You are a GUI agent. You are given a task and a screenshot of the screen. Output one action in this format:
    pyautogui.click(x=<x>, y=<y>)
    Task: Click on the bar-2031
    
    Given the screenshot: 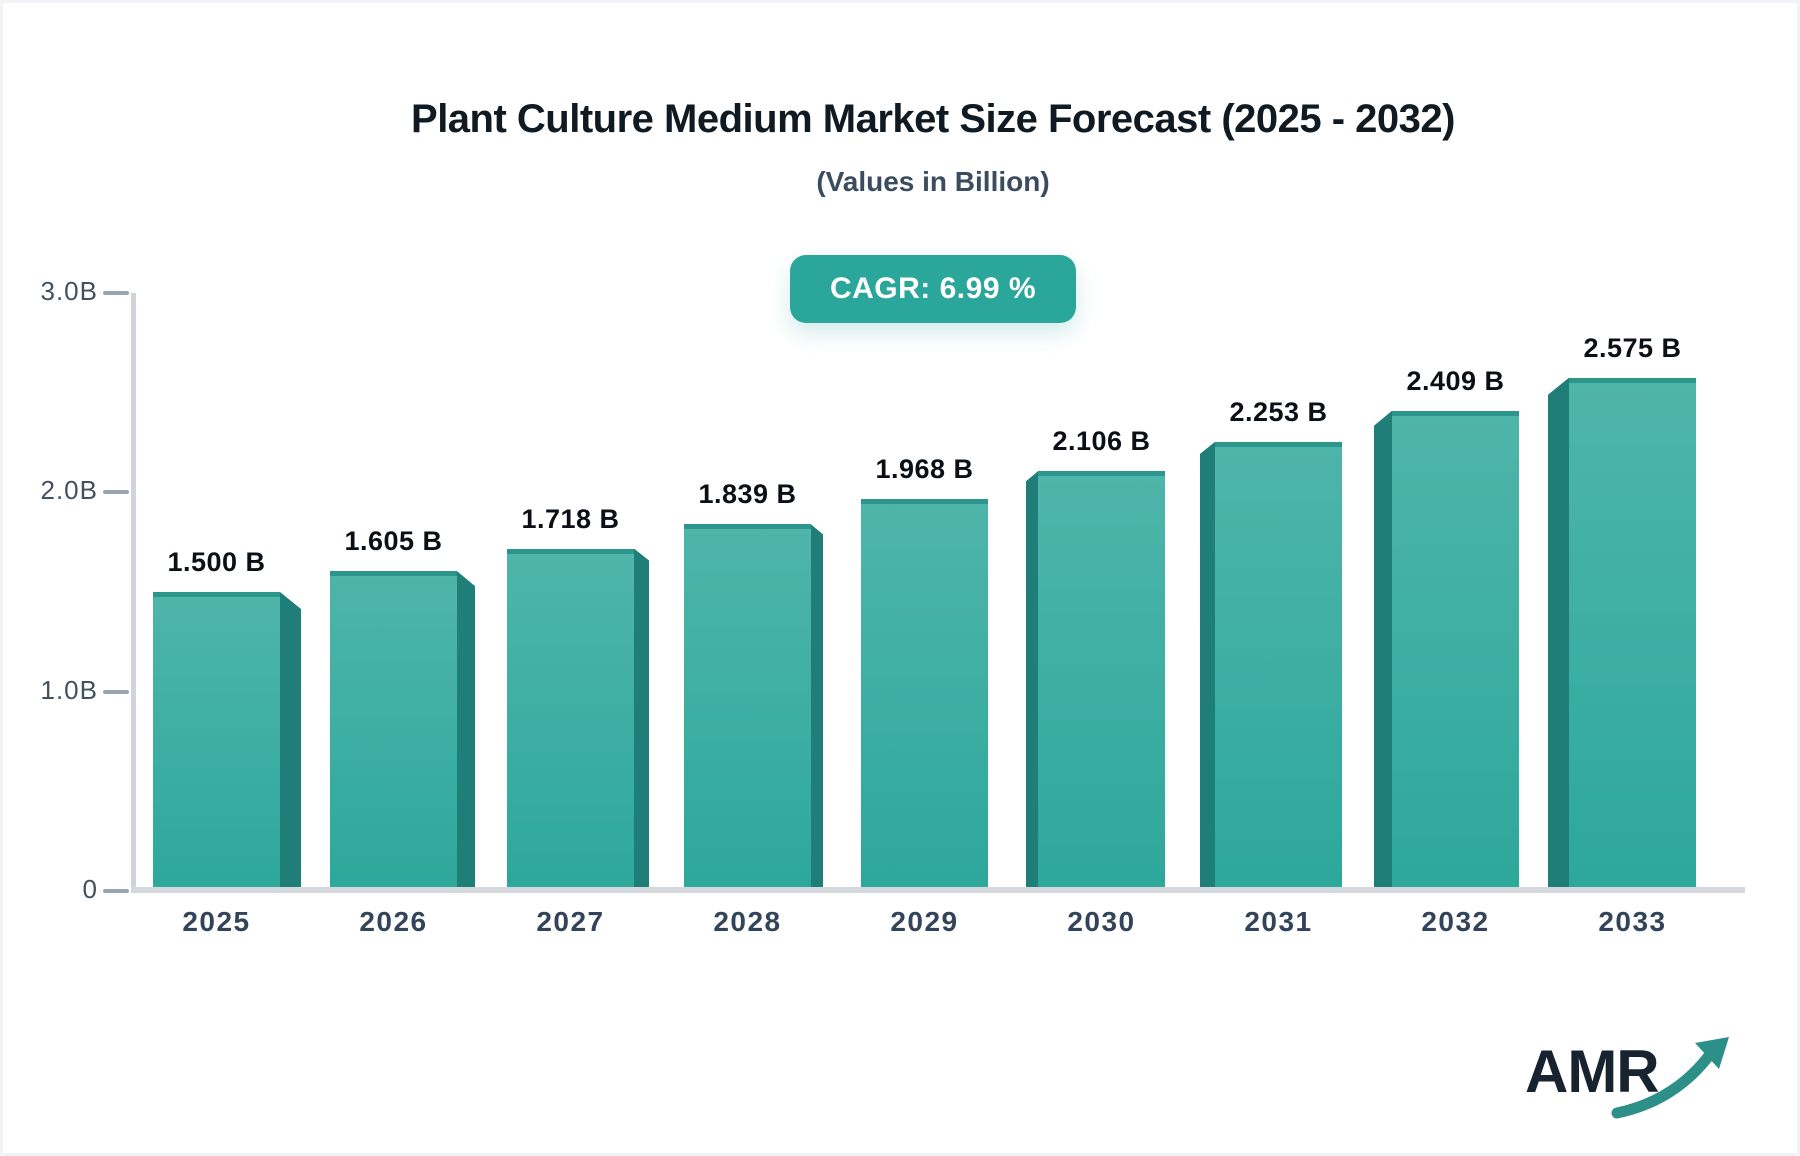 What is the action you would take?
    pyautogui.click(x=1278, y=664)
    